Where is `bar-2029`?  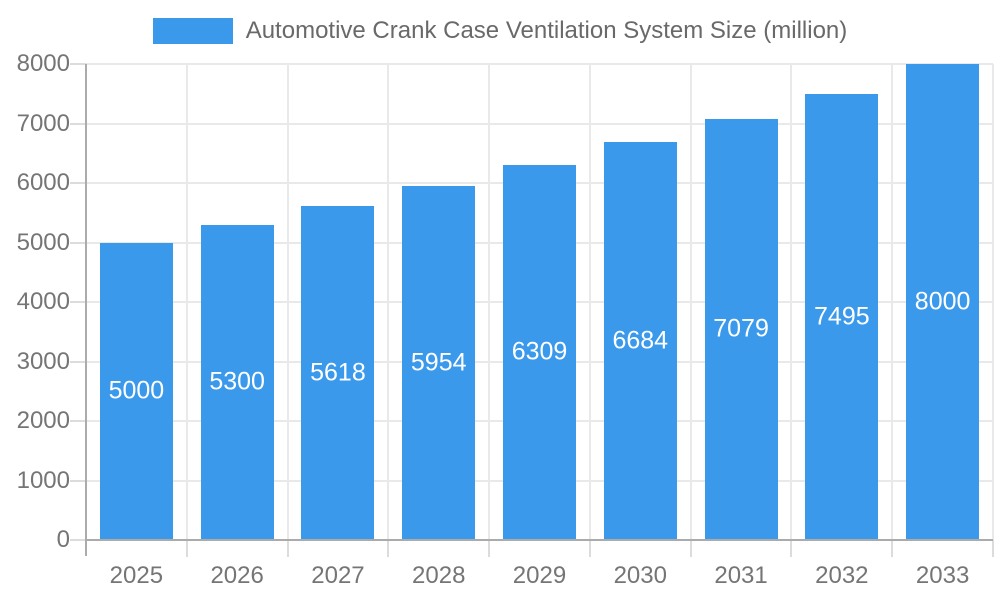
bar-2029 is located at coordinates (539, 352).